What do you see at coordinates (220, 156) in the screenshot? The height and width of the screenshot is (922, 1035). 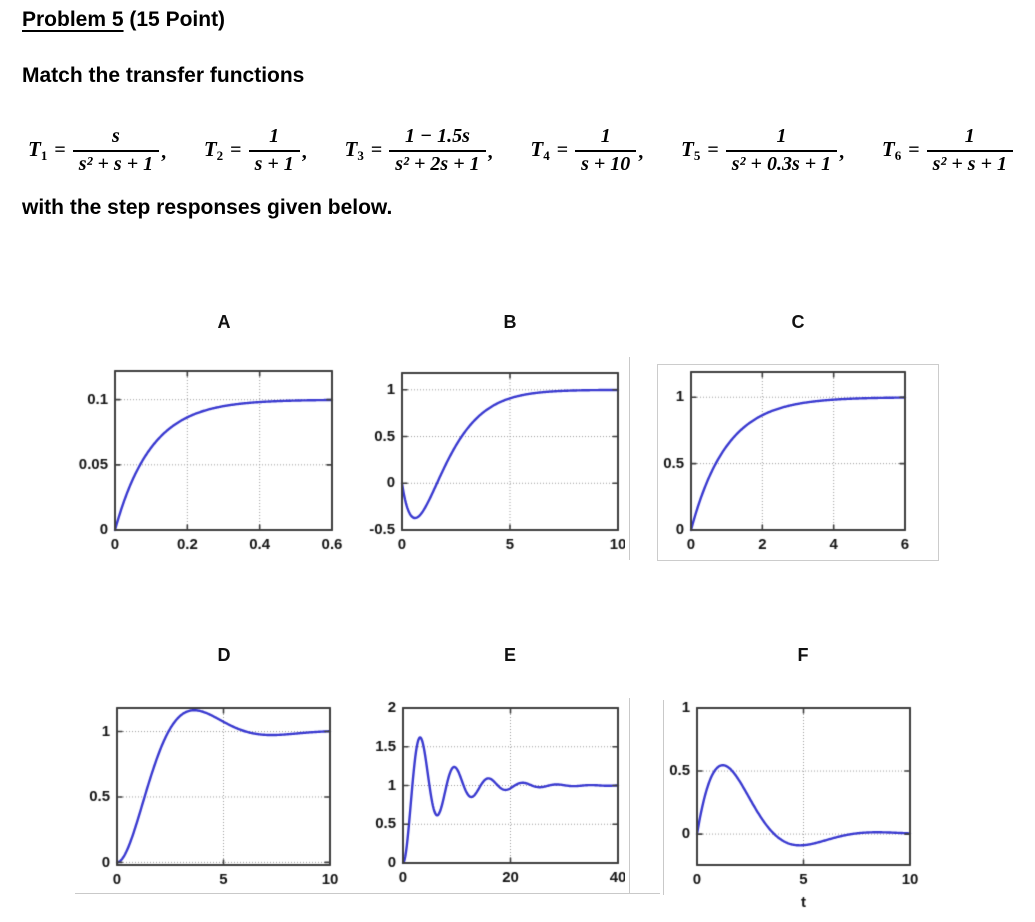 I see `tf2-sub: 2` at bounding box center [220, 156].